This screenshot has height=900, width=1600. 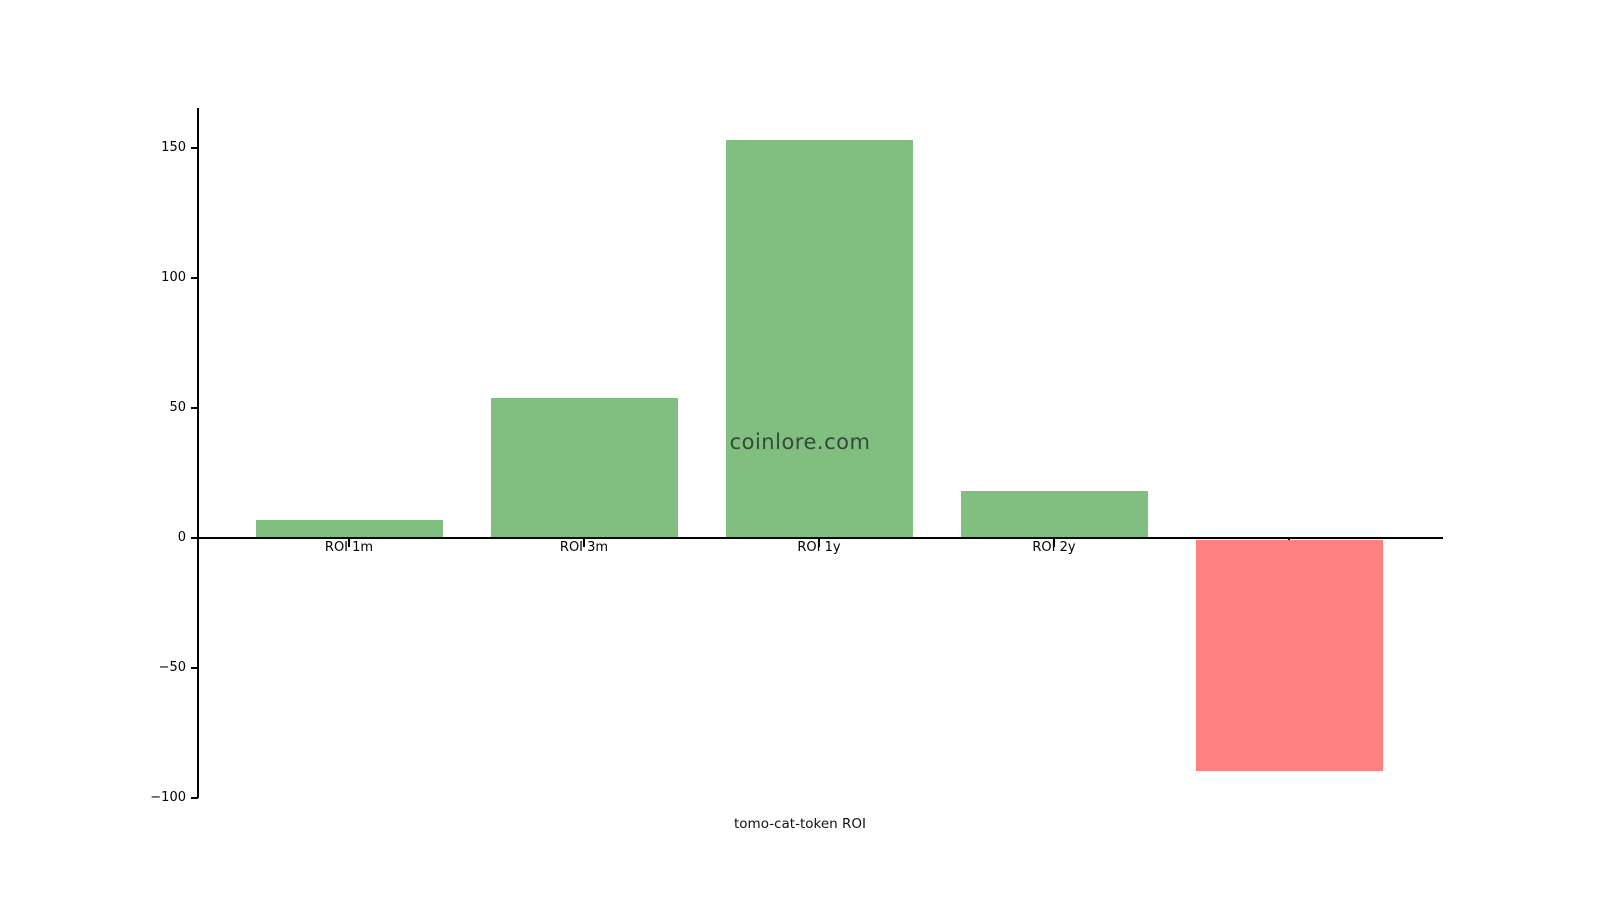 I want to click on y-tick-label: 100, so click(x=173, y=277).